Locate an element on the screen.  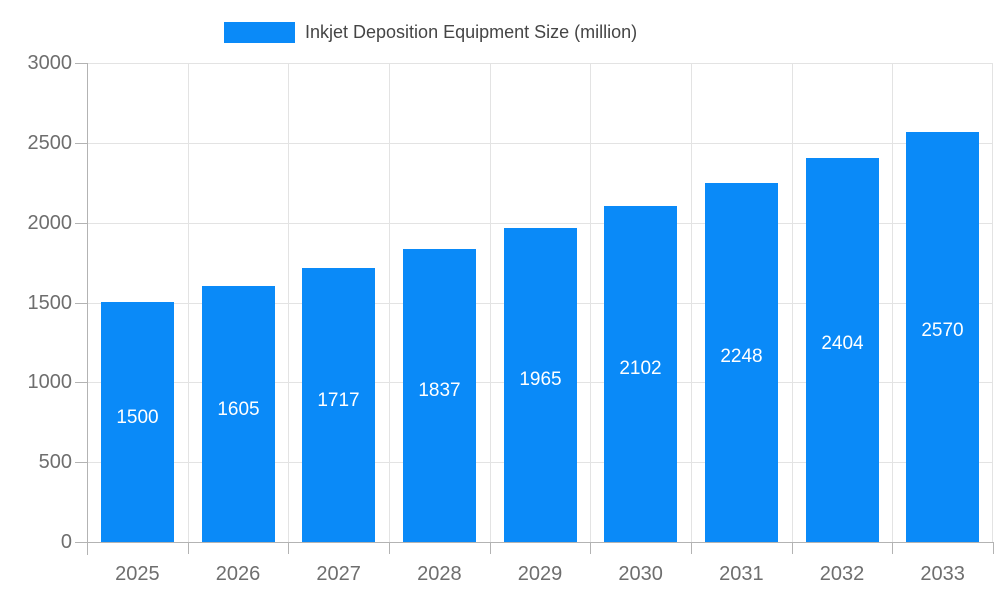
x-axis-tick-label: 2033 is located at coordinates (942, 574).